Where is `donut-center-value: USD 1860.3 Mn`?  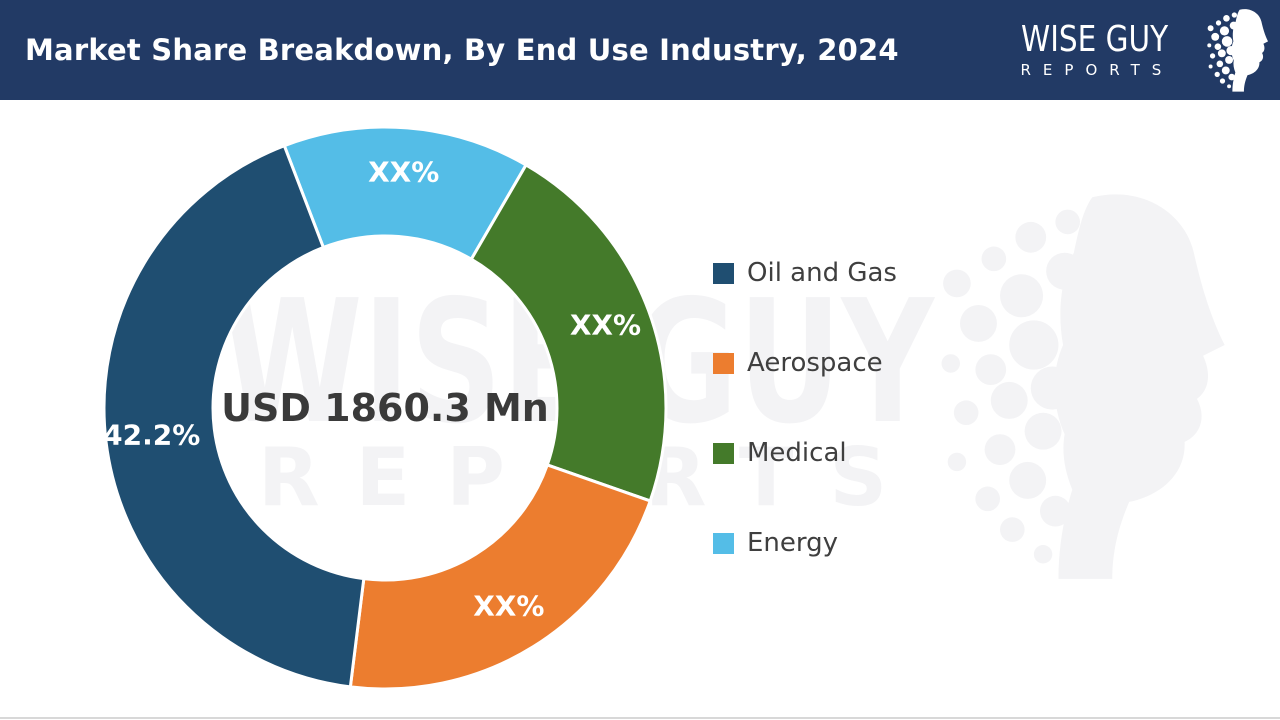
donut-center-value: USD 1860.3 Mn is located at coordinates (385, 408).